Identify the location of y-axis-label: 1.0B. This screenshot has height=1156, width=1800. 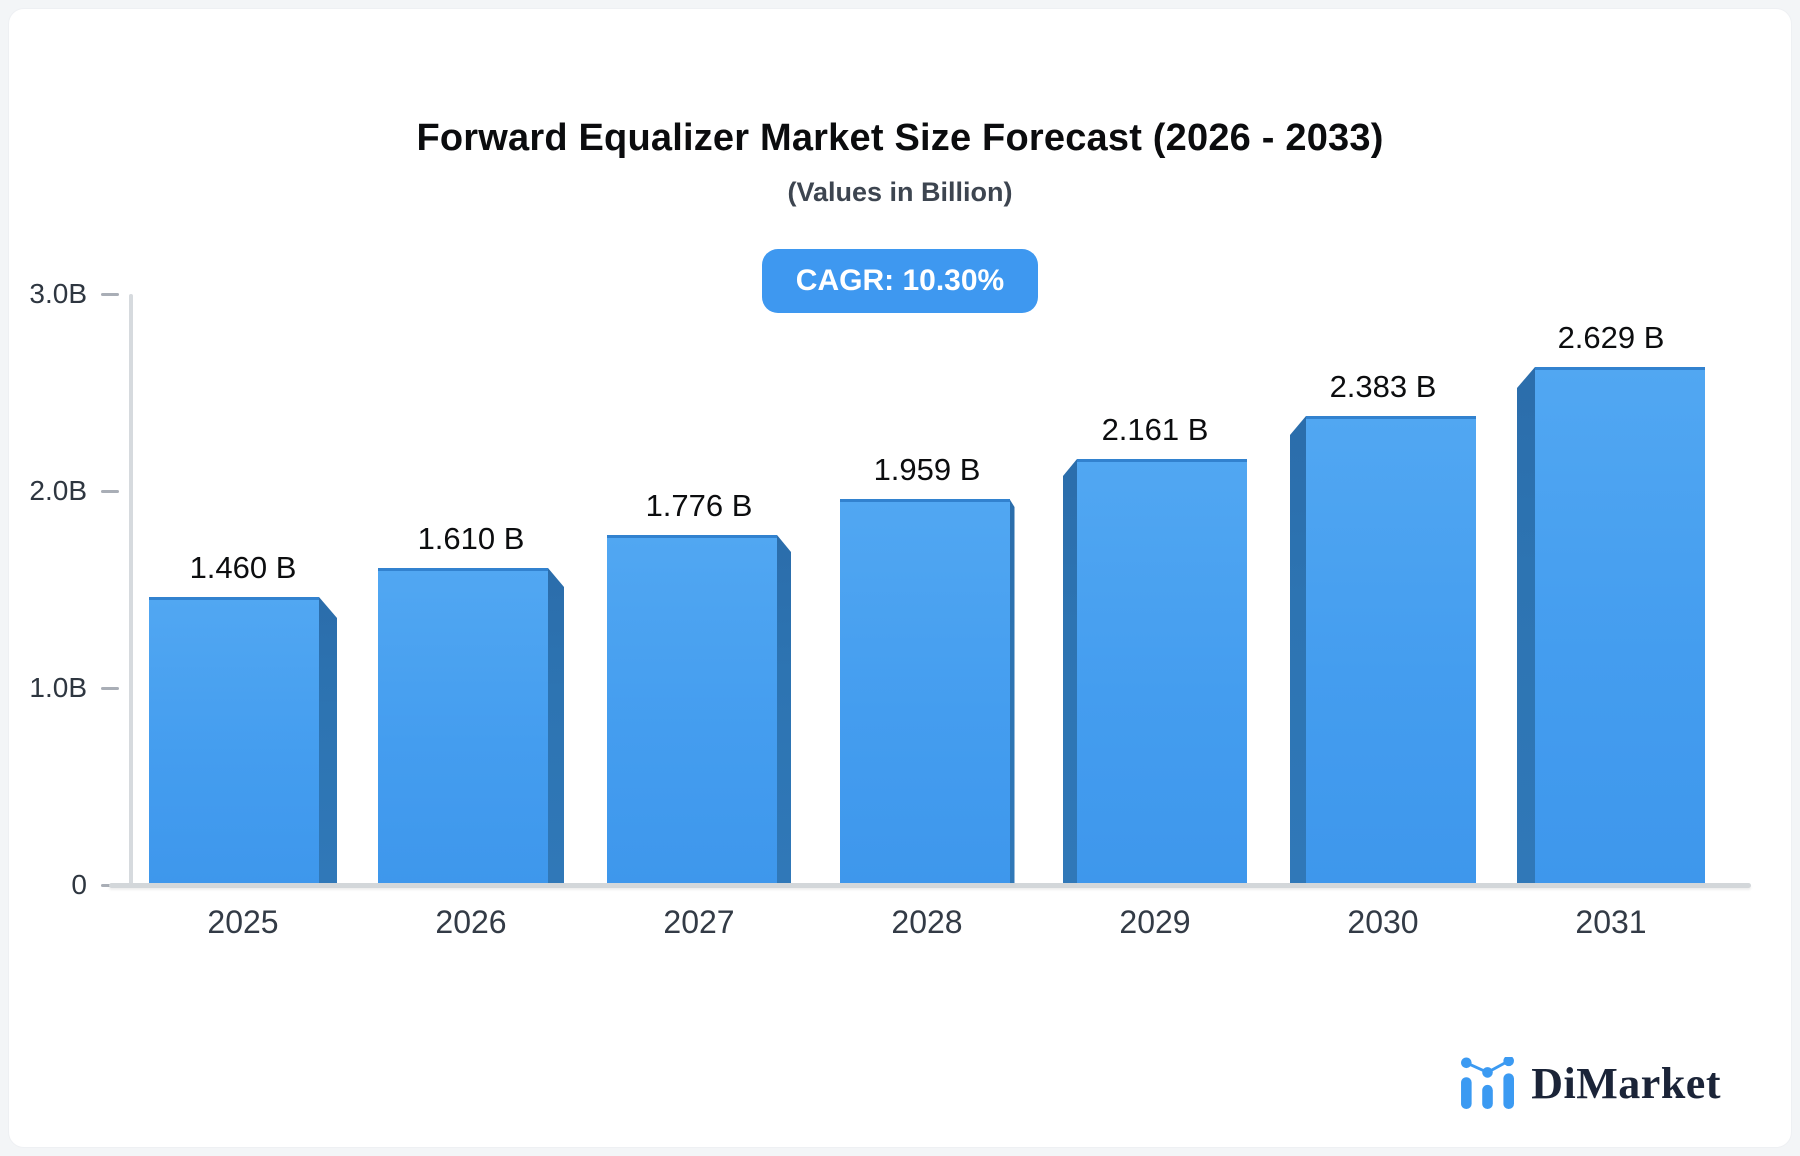
(58, 687).